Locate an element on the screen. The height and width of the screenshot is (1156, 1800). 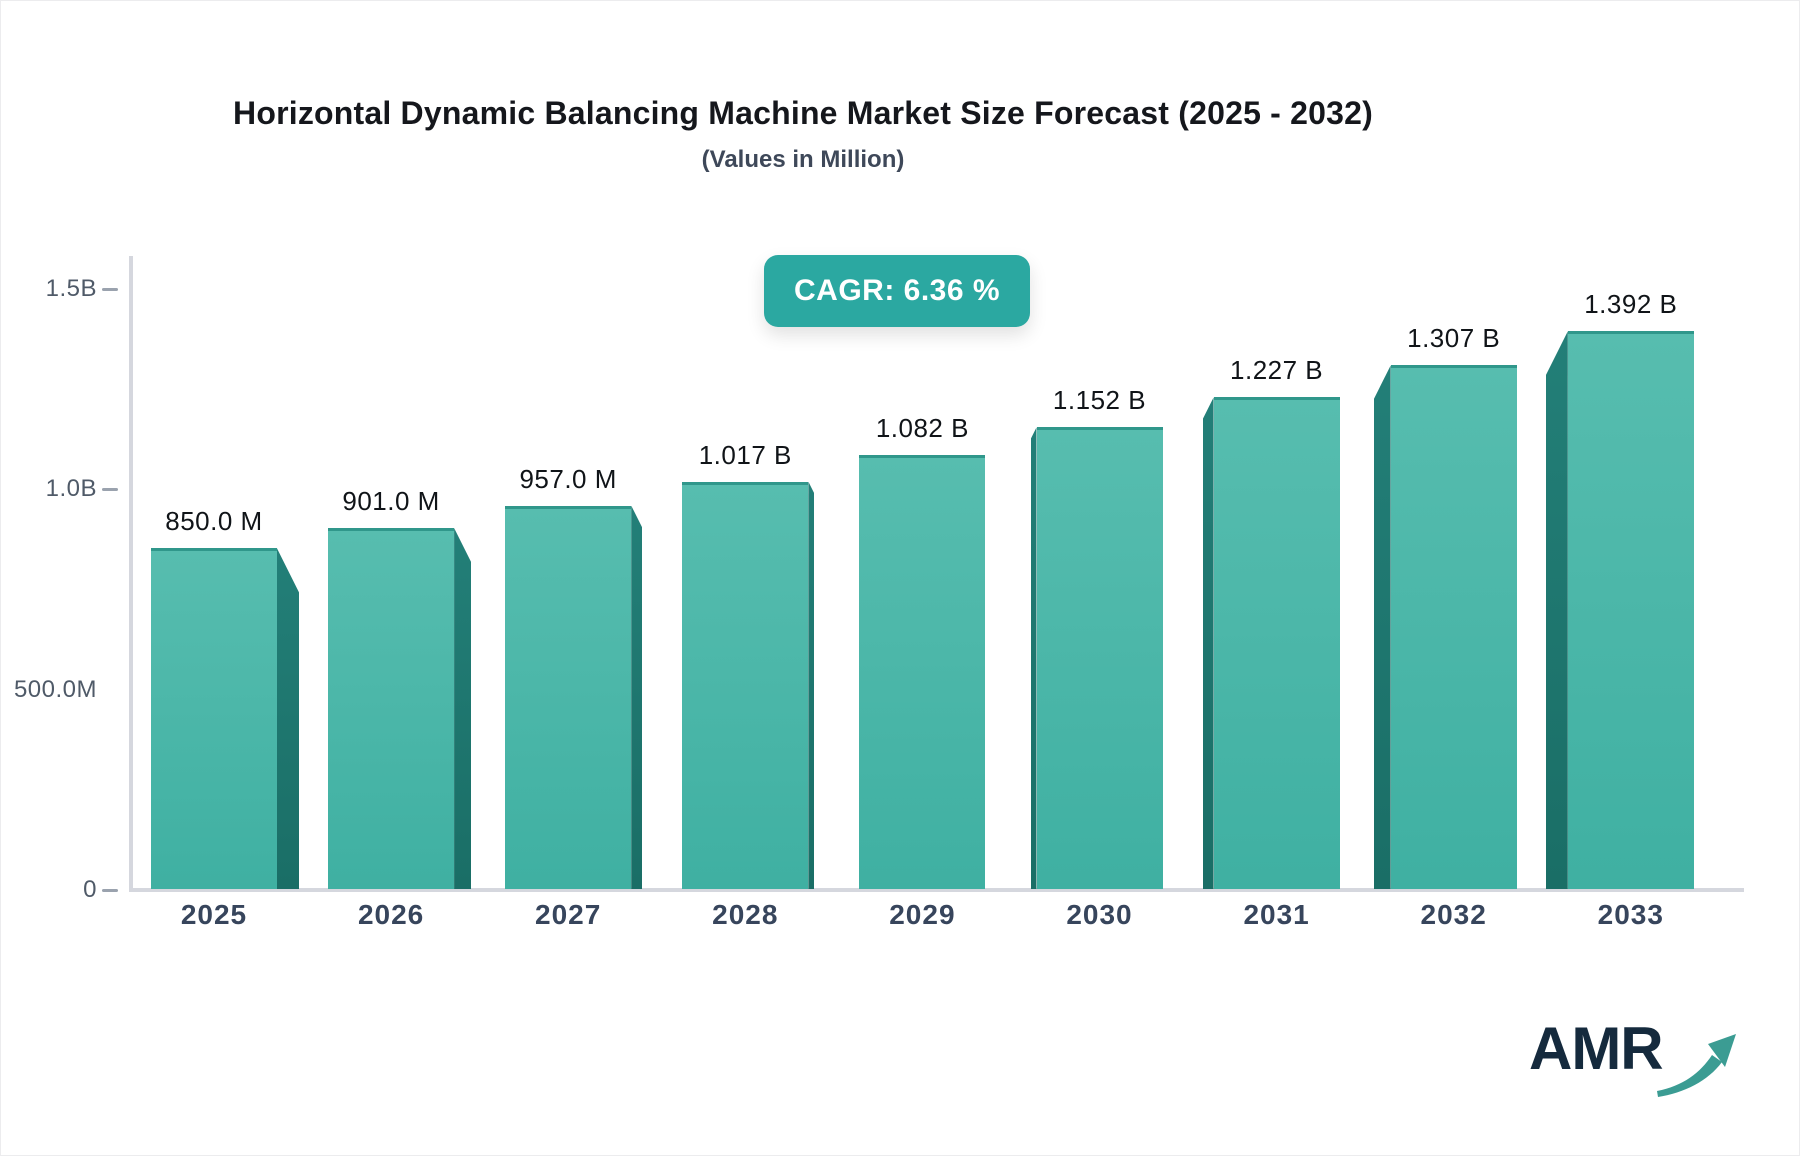
growth-arrow-icon is located at coordinates (1696, 1065).